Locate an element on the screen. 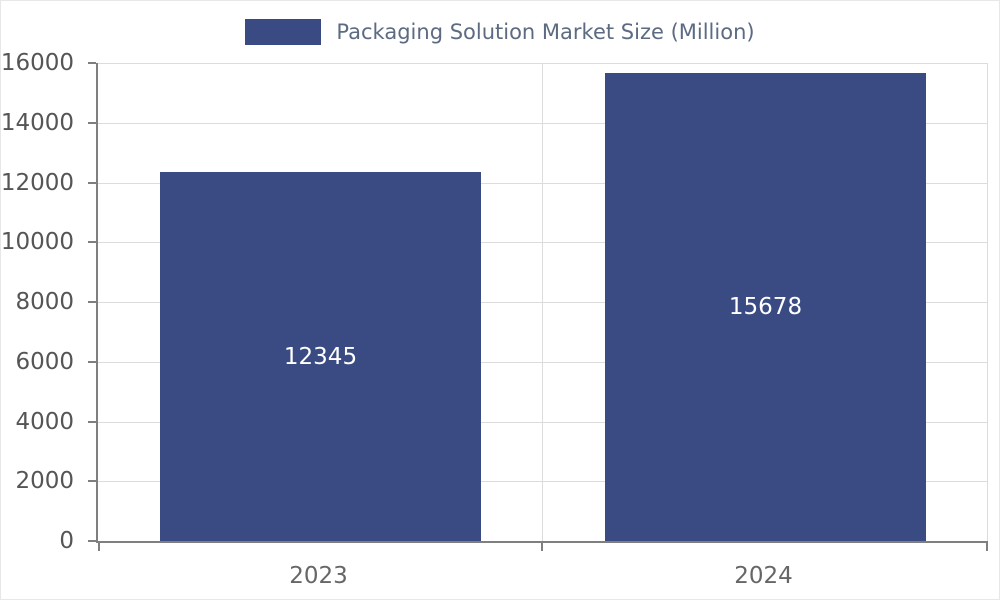 The height and width of the screenshot is (600, 1000). y-tick-label: 2000 is located at coordinates (44, 481).